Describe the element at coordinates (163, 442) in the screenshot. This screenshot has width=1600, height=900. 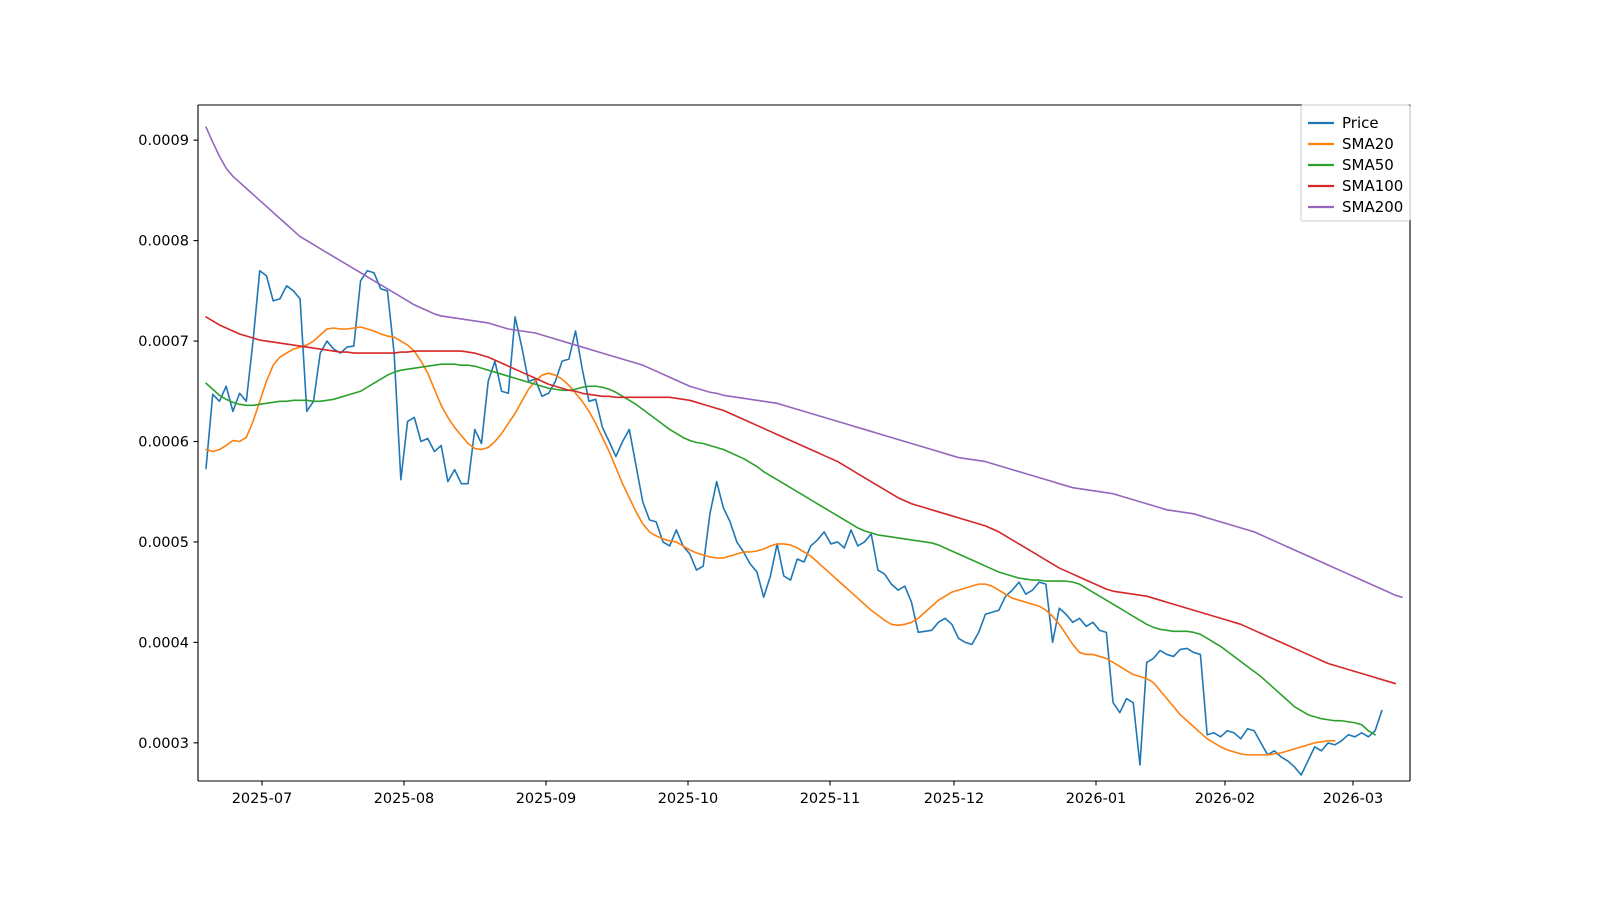
I see `y-tick-label: 0.0006` at that location.